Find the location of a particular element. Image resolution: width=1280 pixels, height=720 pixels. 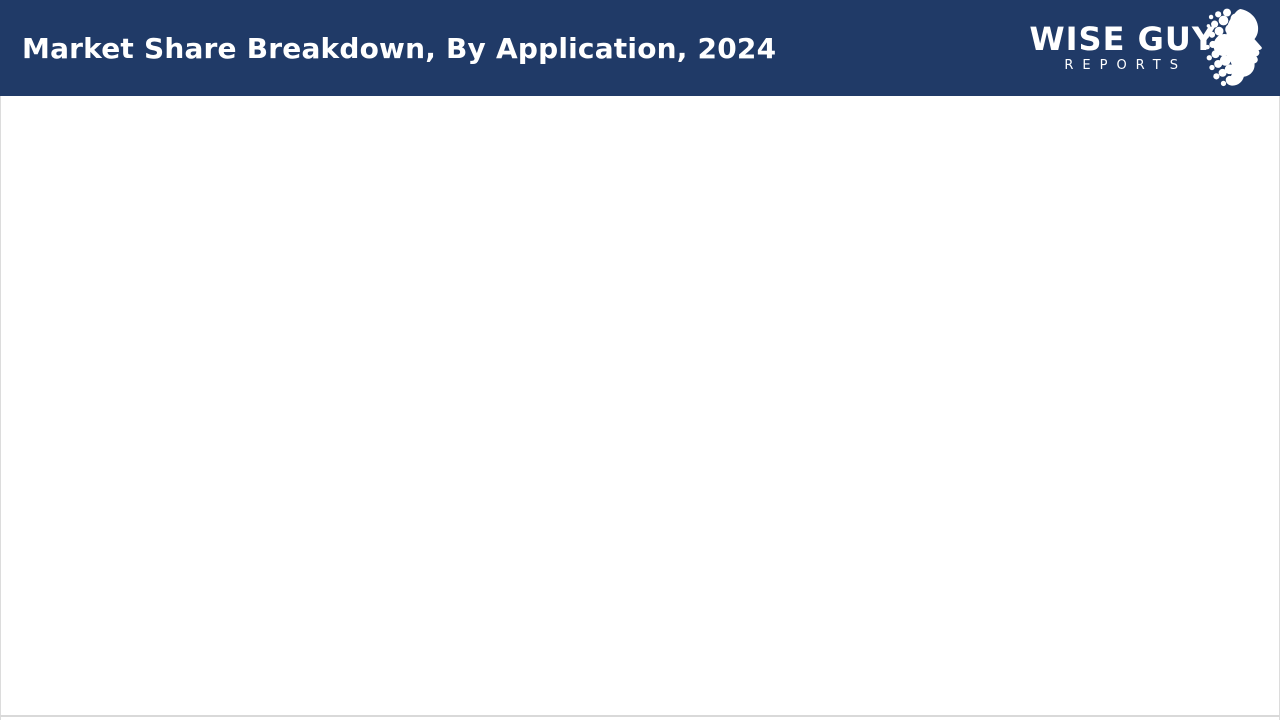

brand-logo: WISE GUY REPORTS is located at coordinates (1147, 48).